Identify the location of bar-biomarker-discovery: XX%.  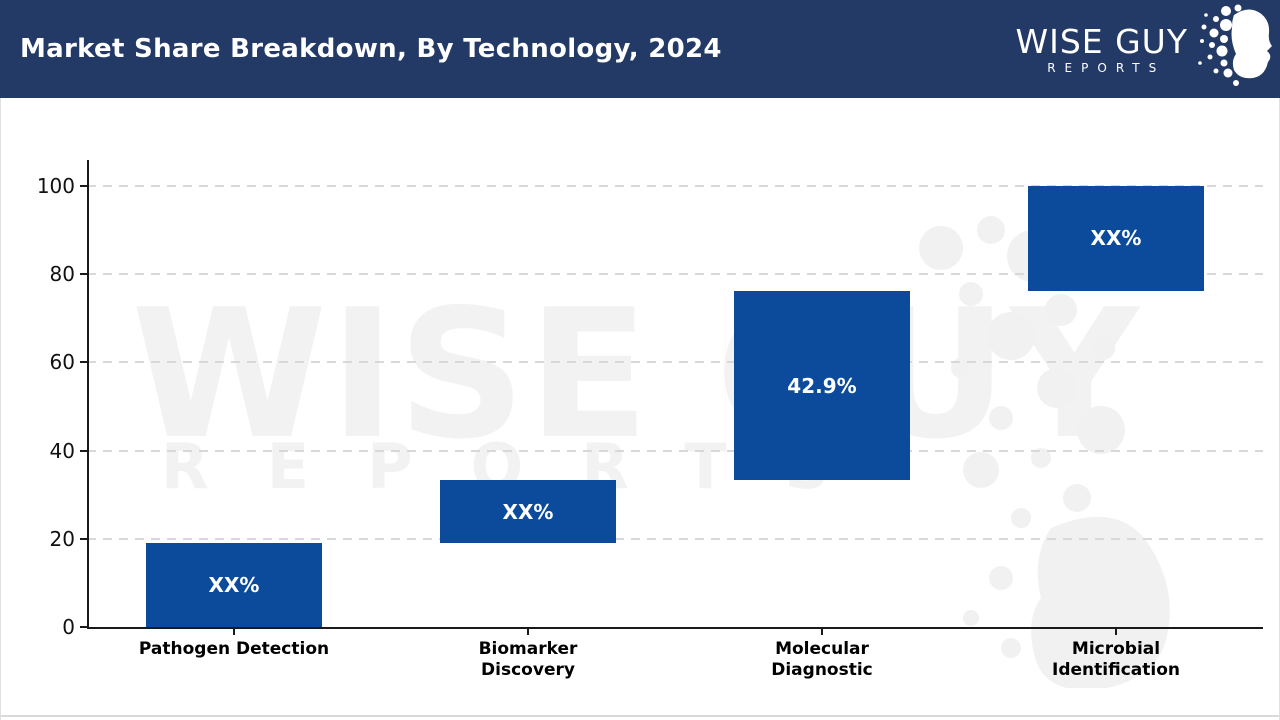
(528, 512).